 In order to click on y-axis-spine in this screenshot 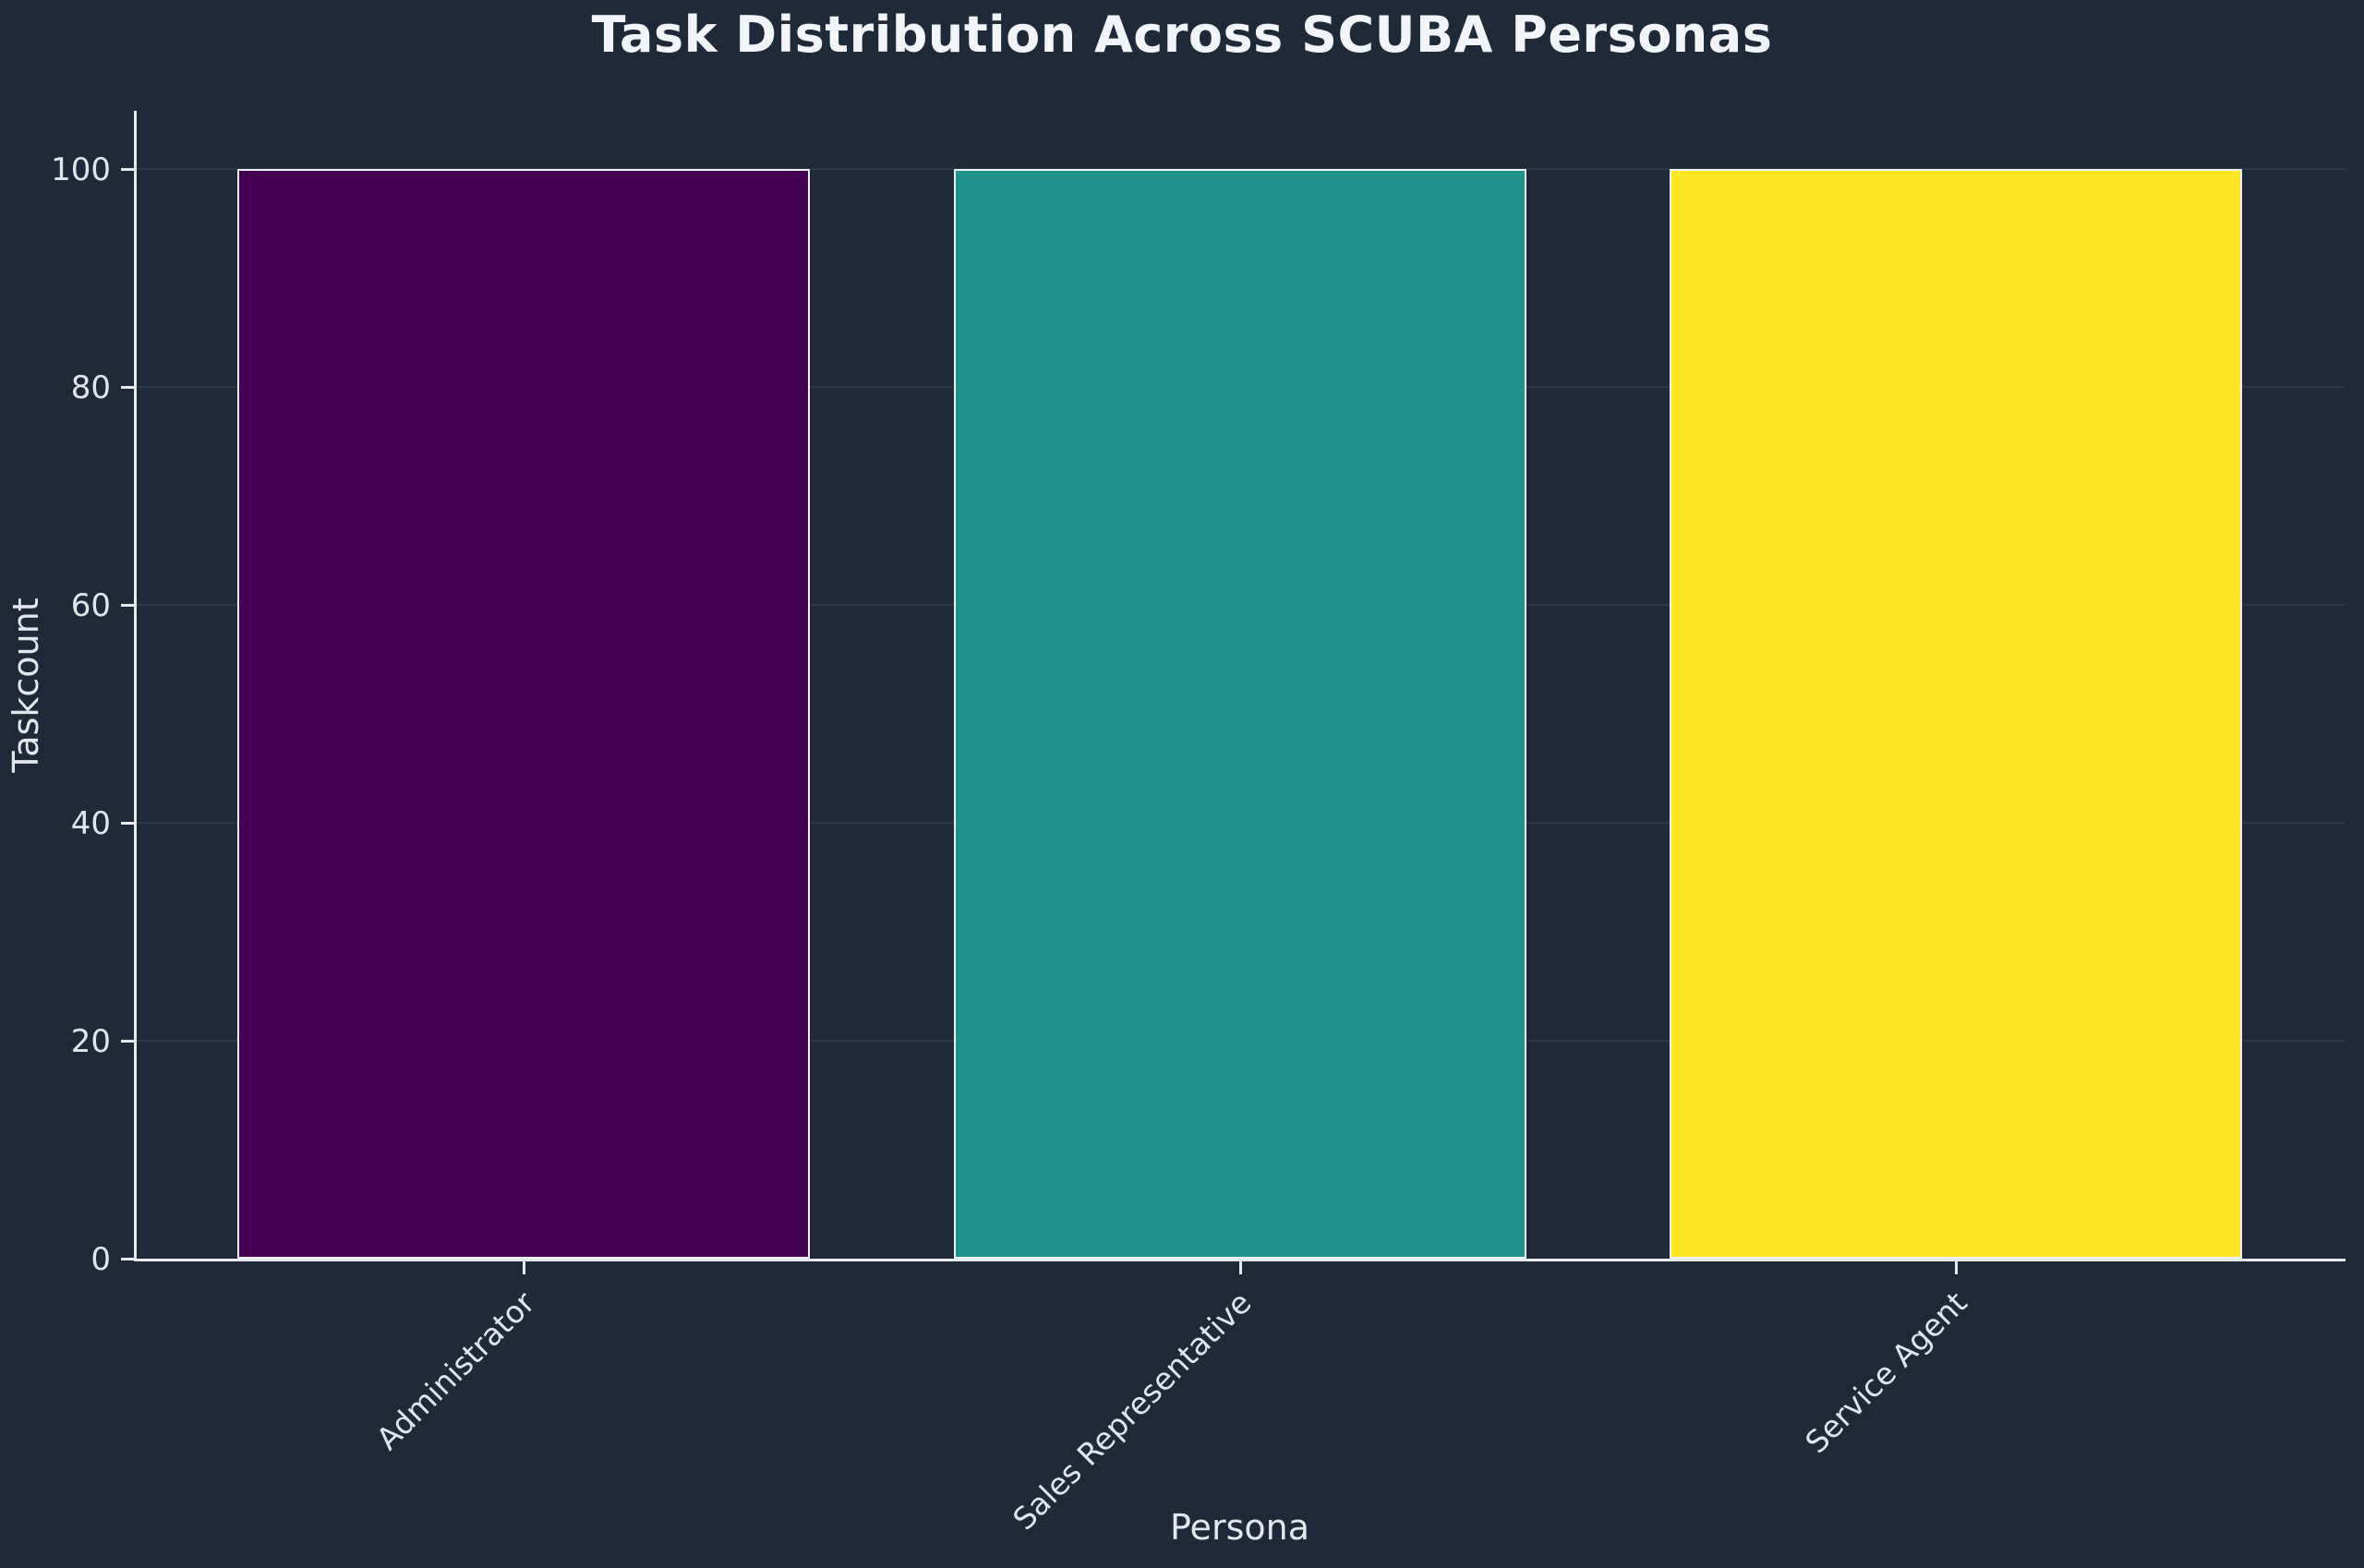, I will do `click(135, 686)`.